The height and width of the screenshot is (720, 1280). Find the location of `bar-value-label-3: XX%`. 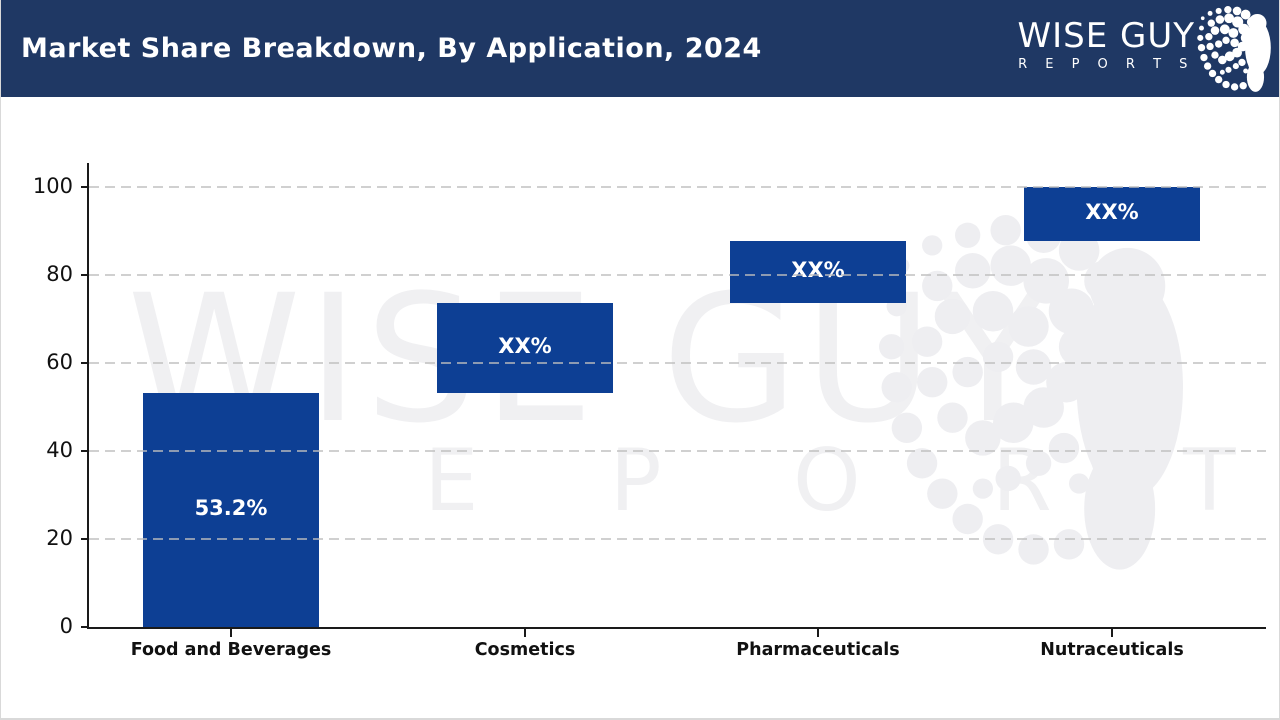

bar-value-label-3: XX% is located at coordinates (1112, 212).